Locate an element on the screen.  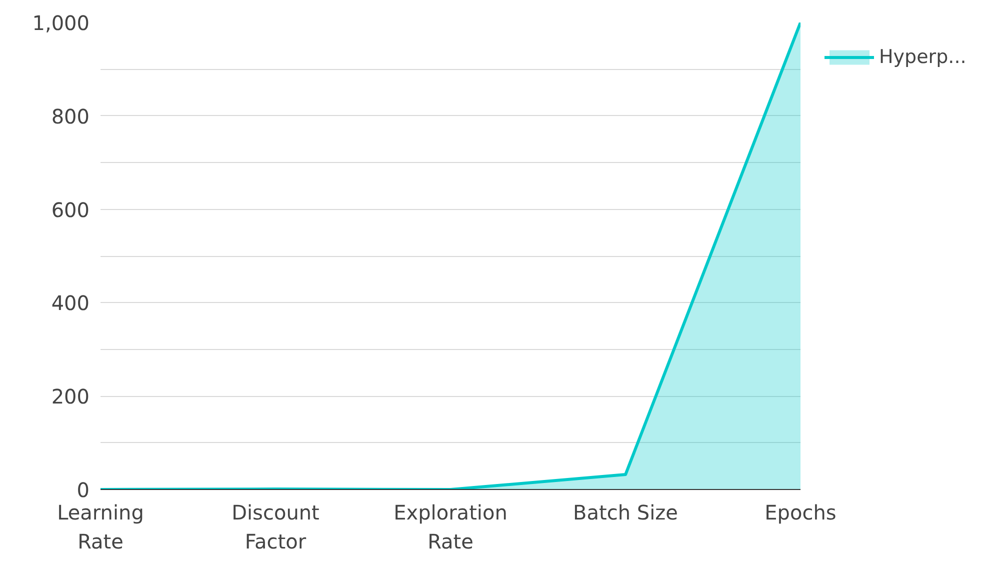
x-tick-label: Batch Size is located at coordinates (625, 512).